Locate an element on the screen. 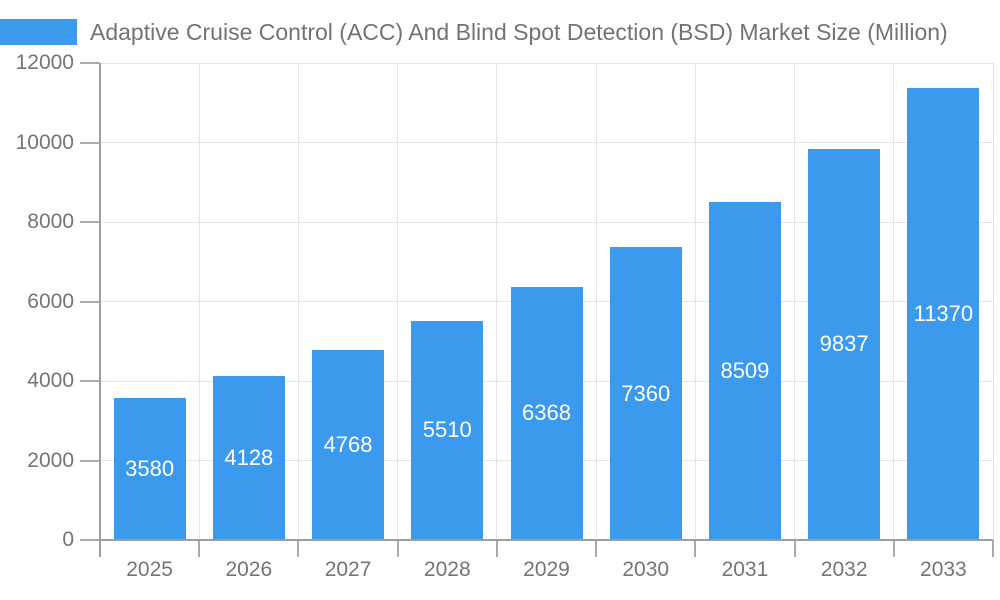  x-tick-label: 2025 is located at coordinates (149, 569).